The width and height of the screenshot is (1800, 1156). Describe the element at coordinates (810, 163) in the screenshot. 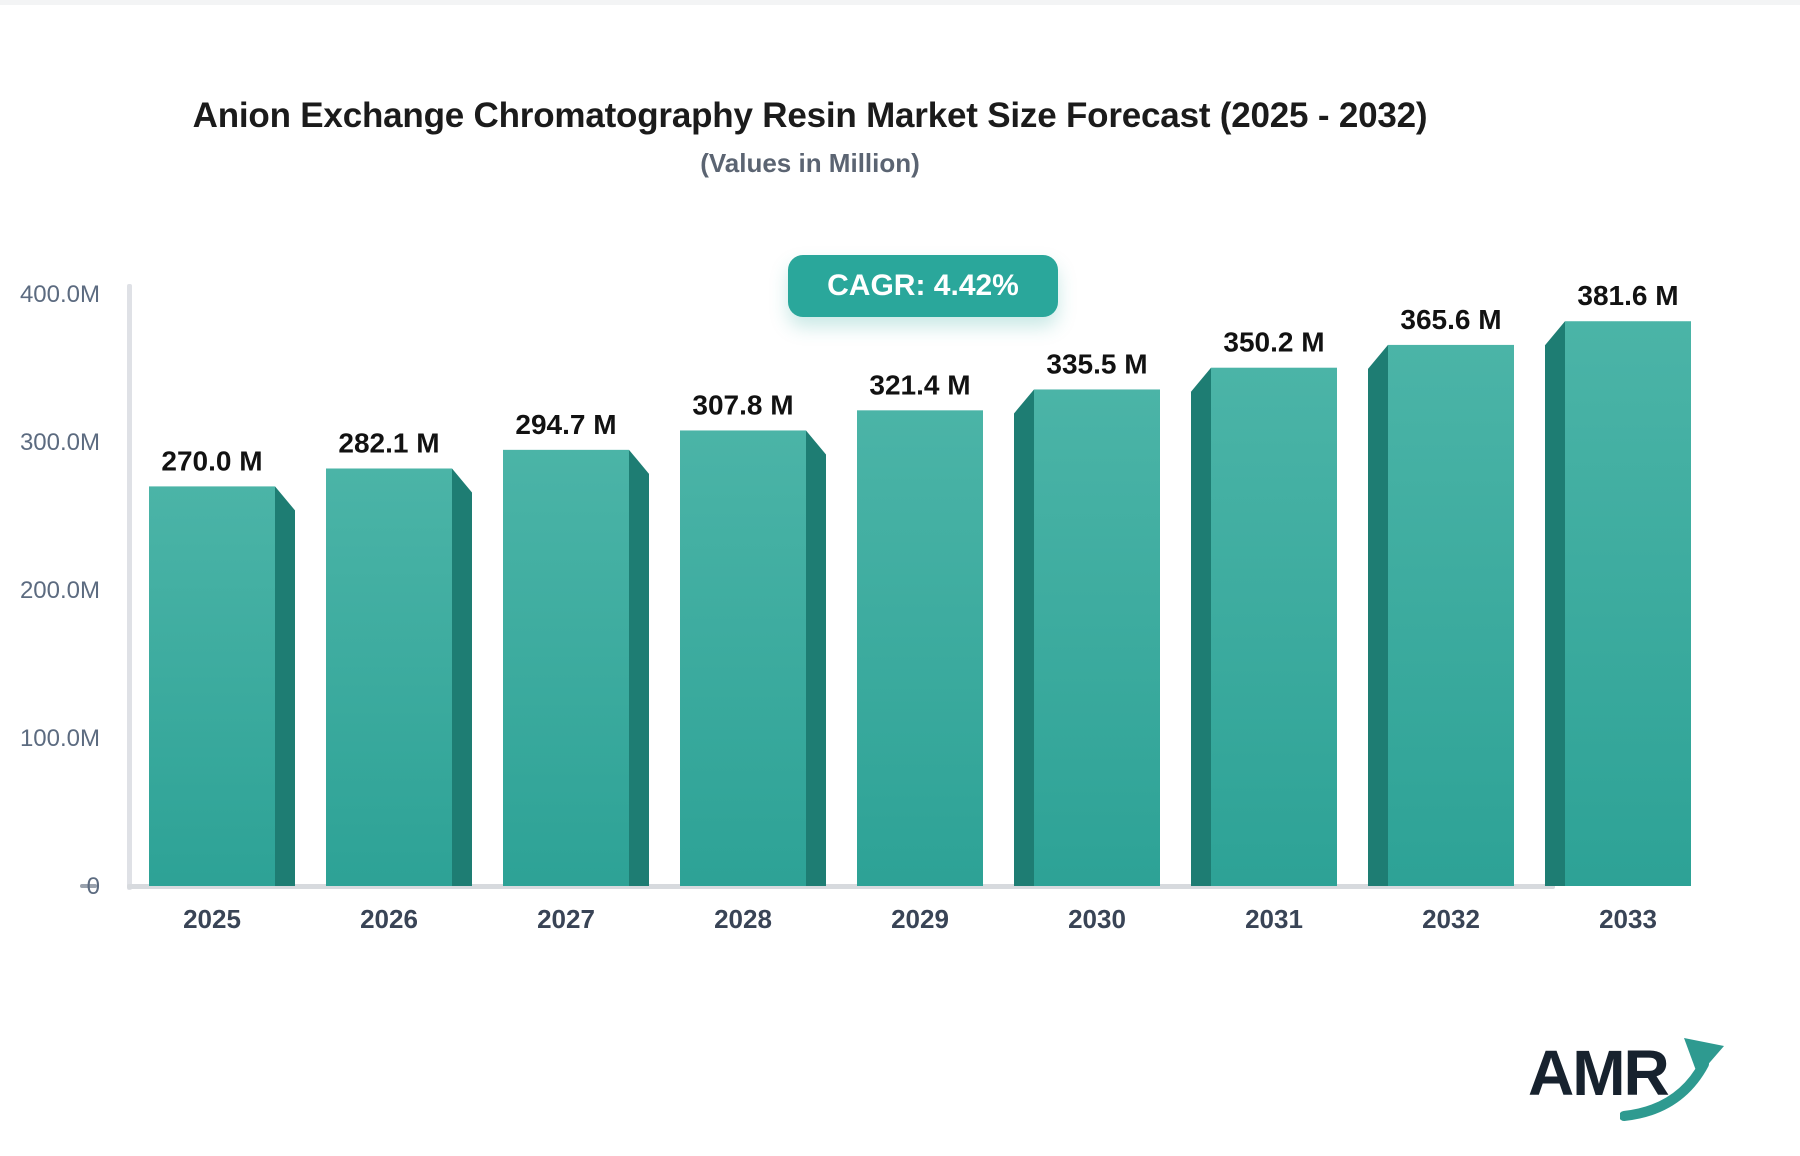

I see `chart-subtitle: (Values in Million)` at that location.